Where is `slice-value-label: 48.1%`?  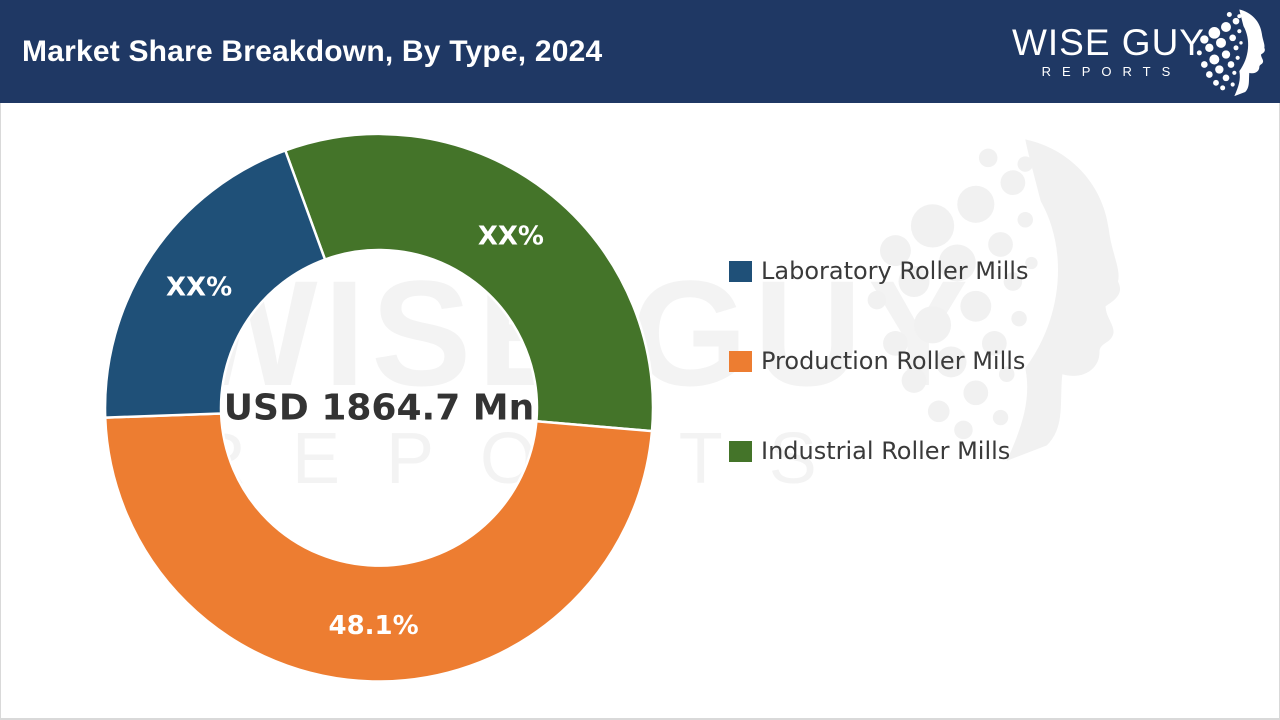 slice-value-label: 48.1% is located at coordinates (373, 626).